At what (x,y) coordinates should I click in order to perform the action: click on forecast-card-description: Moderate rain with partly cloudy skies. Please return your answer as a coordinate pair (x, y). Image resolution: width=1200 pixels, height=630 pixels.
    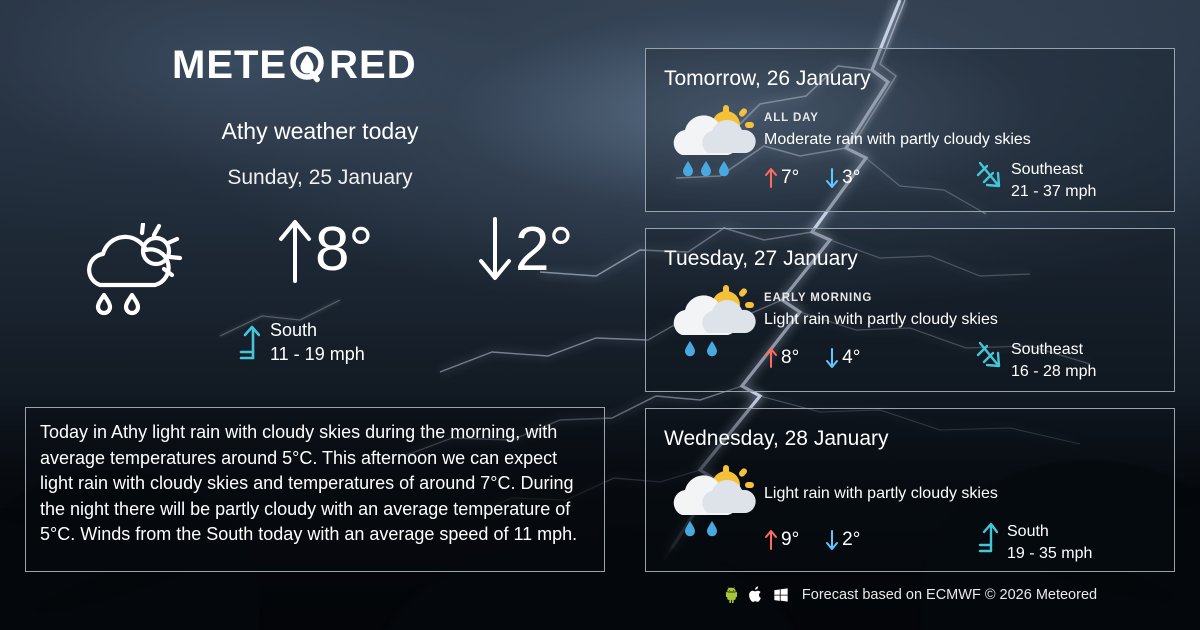
    Looking at the image, I should click on (897, 139).